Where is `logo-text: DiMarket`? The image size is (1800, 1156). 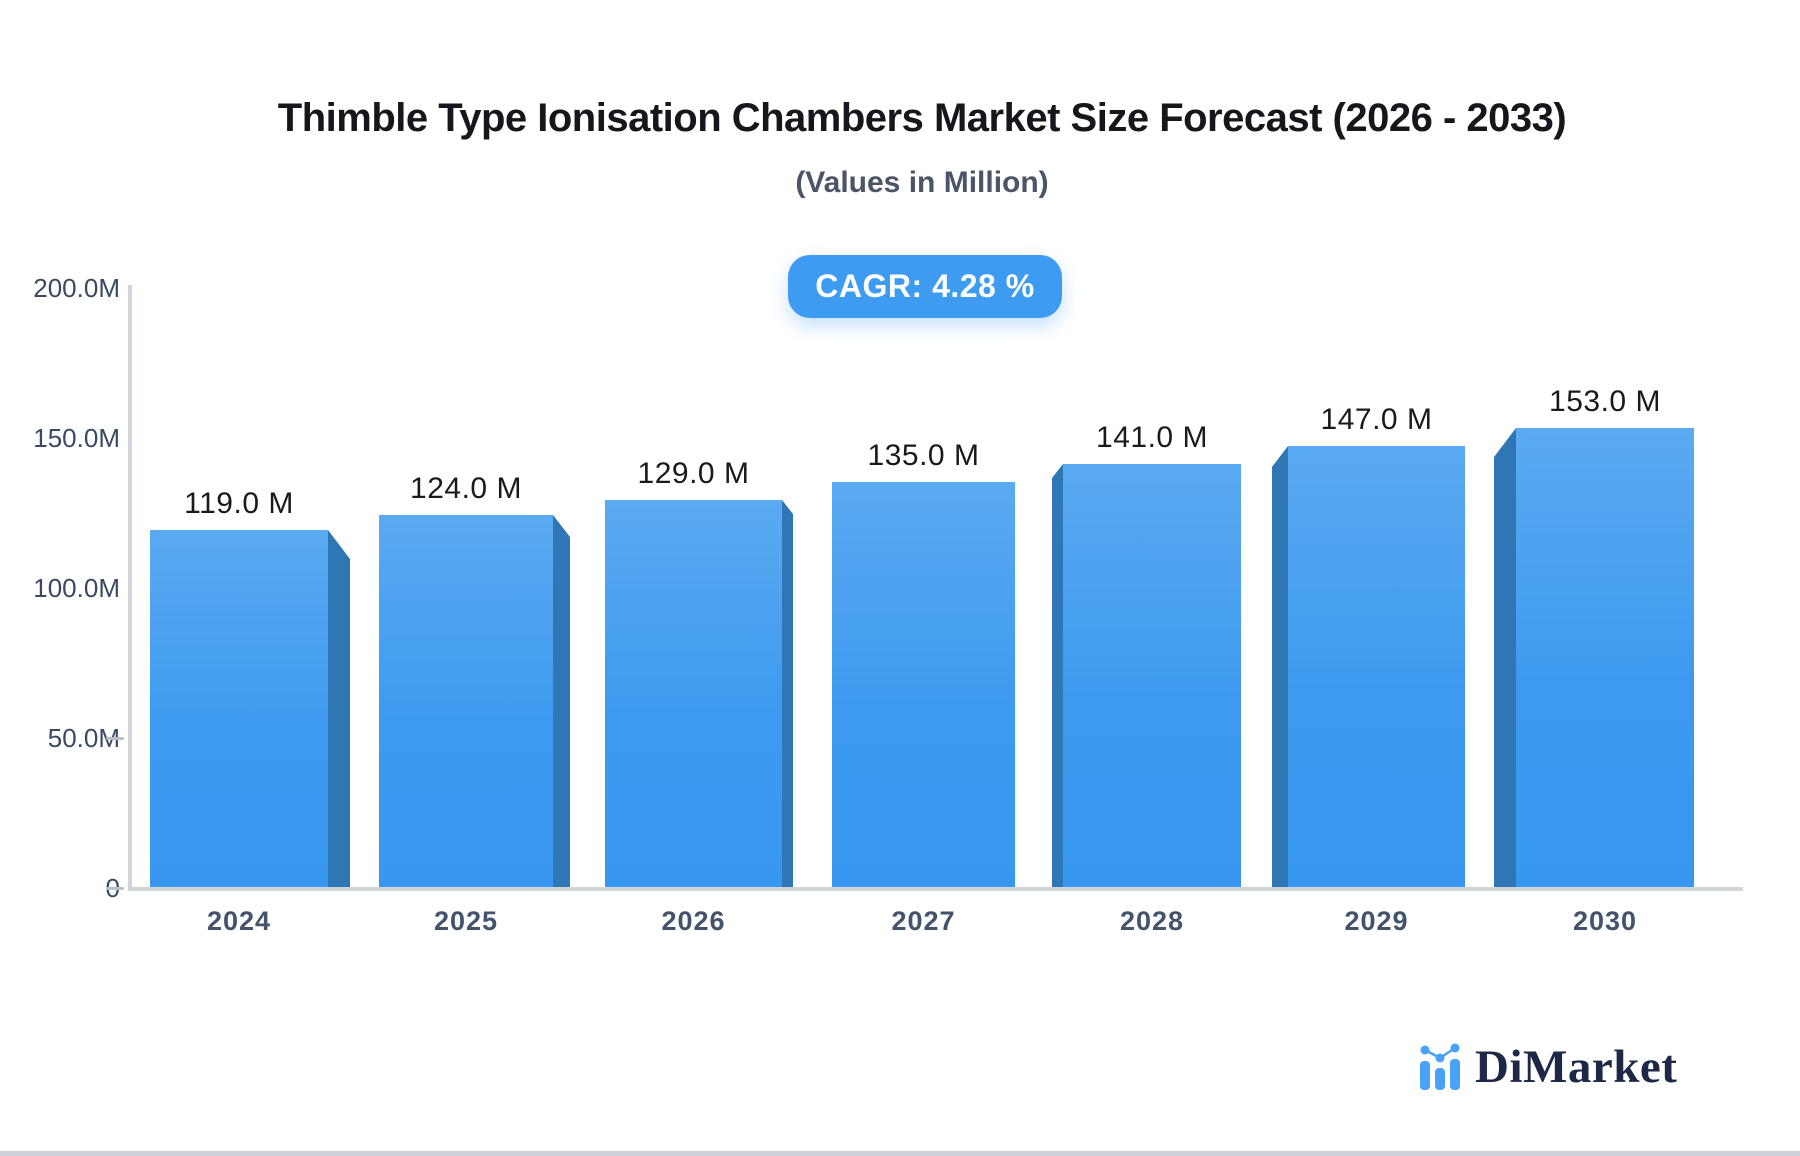
logo-text: DiMarket is located at coordinates (1576, 1067).